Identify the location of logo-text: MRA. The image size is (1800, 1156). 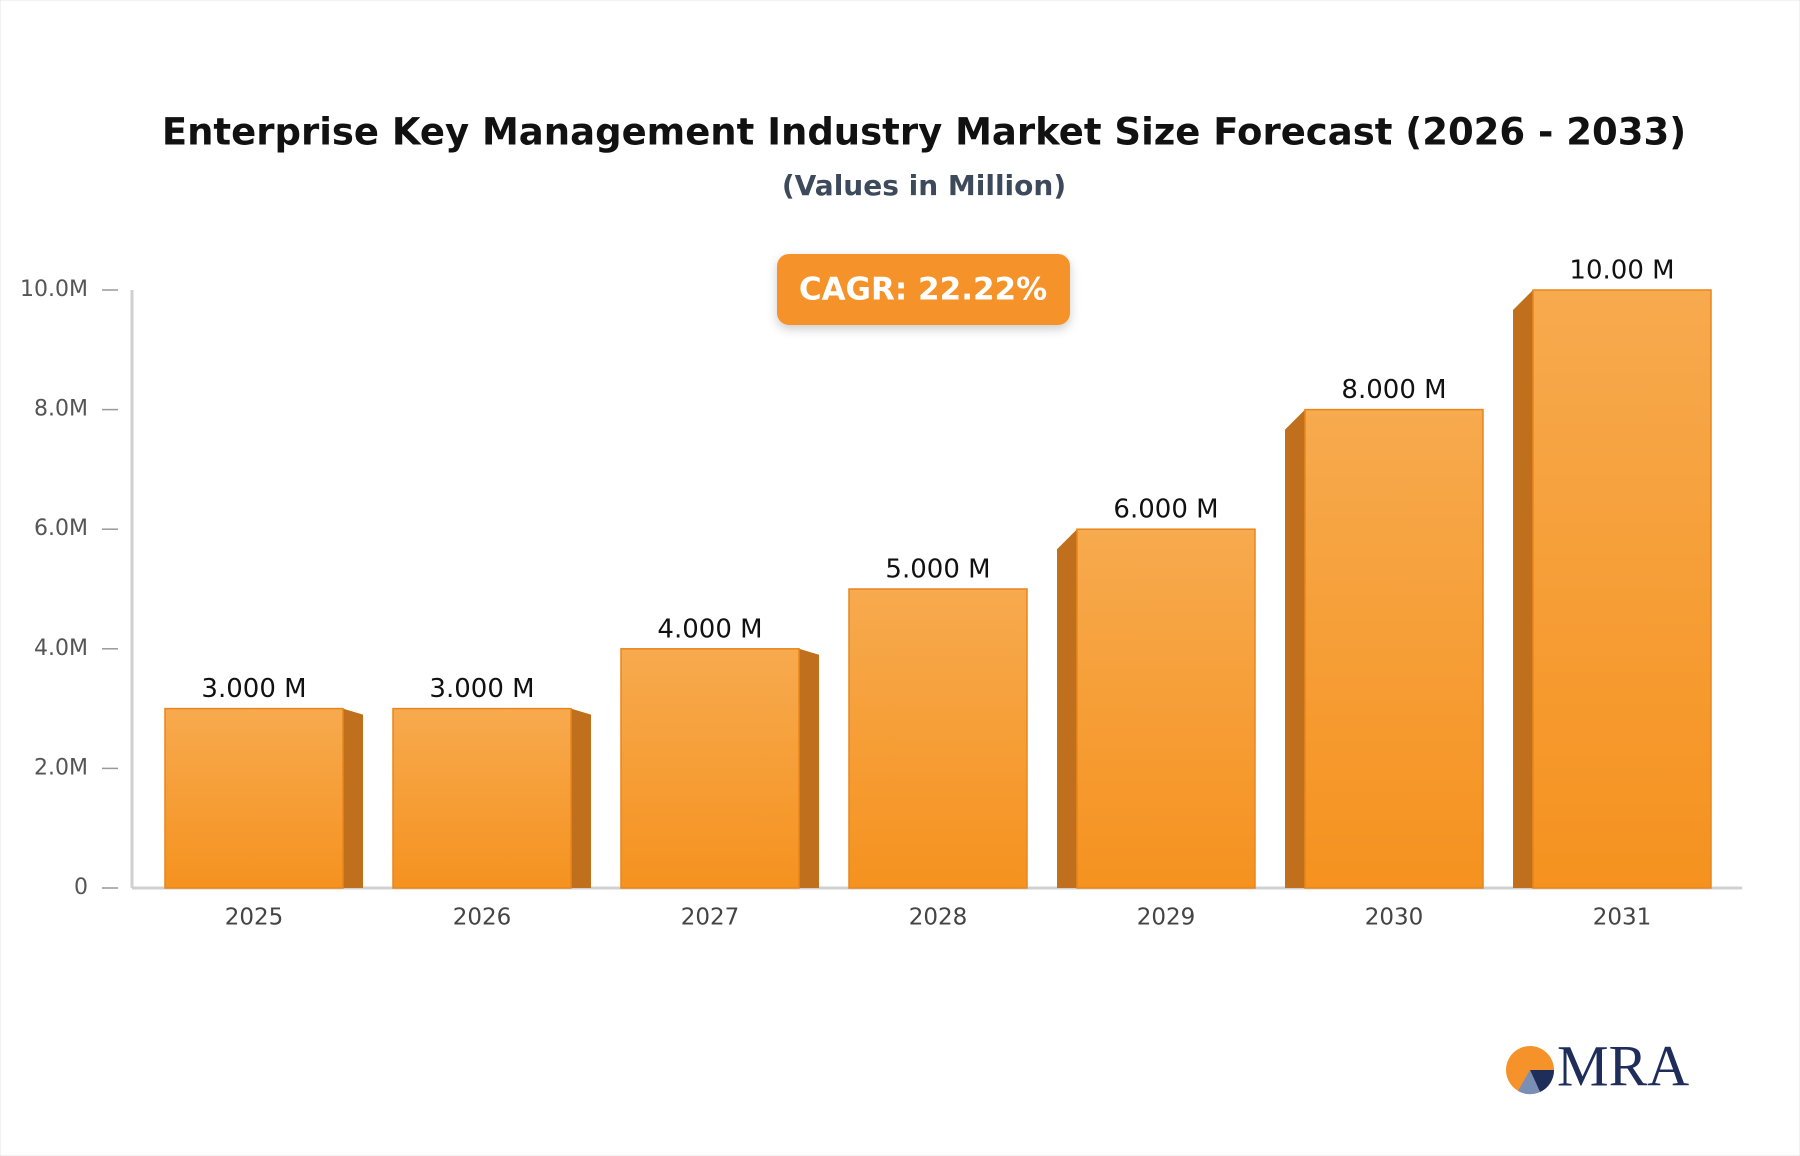
(1623, 1065).